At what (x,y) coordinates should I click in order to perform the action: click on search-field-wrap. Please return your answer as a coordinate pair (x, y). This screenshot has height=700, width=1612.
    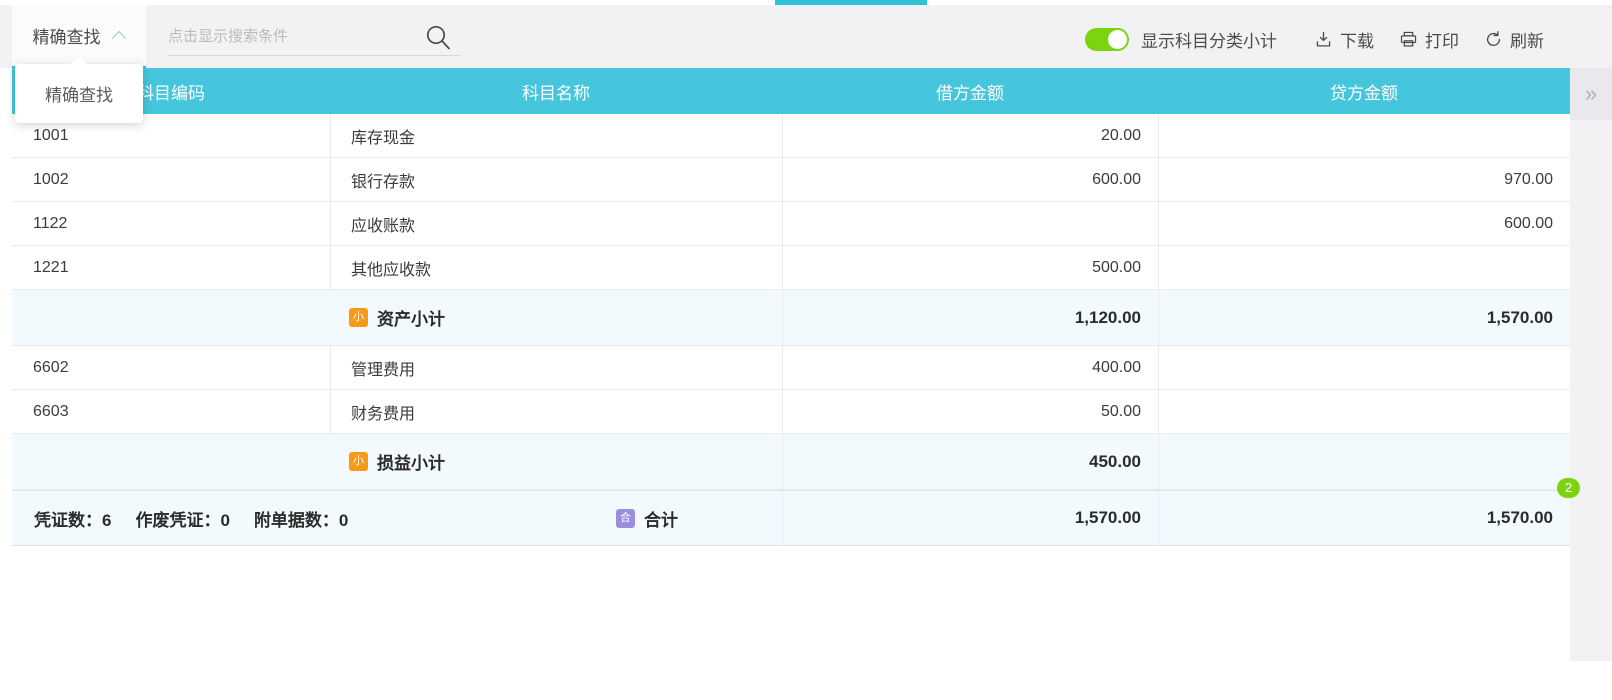
    Looking at the image, I should click on (314, 37).